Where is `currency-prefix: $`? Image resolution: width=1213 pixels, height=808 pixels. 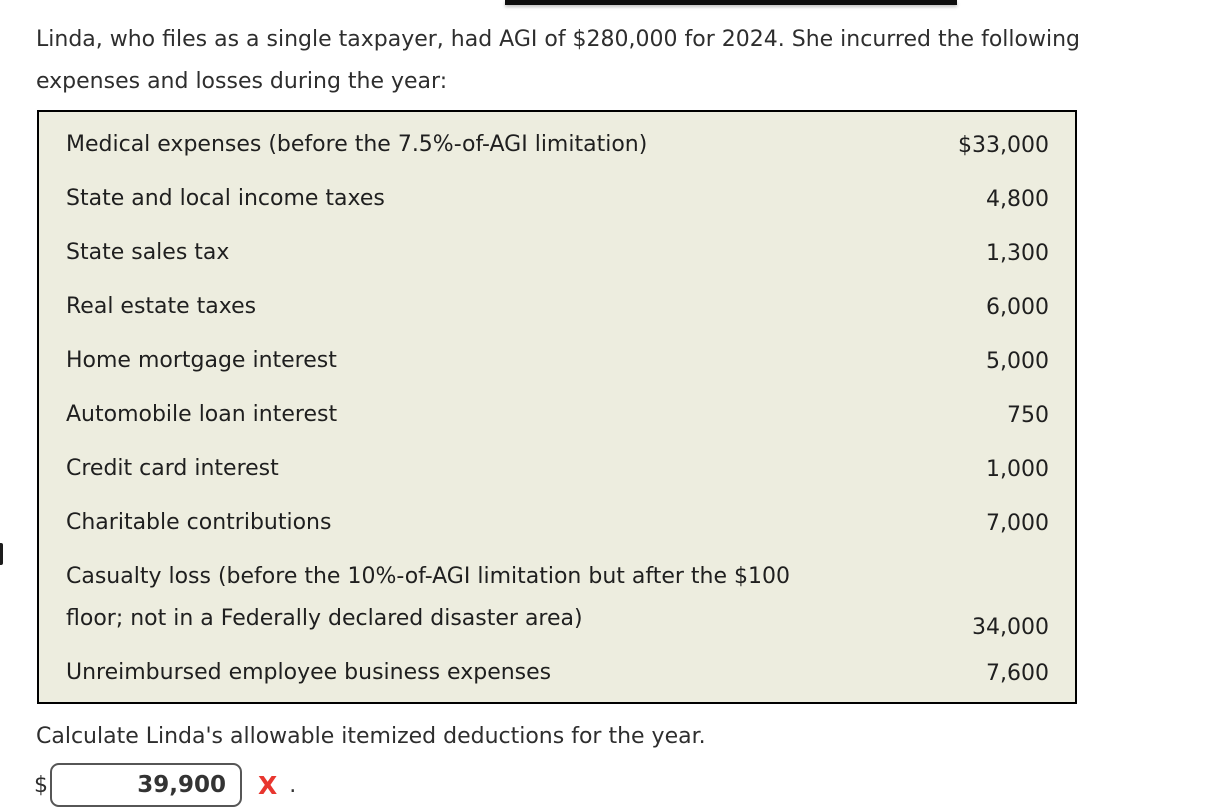
currency-prefix: $ is located at coordinates (41, 785).